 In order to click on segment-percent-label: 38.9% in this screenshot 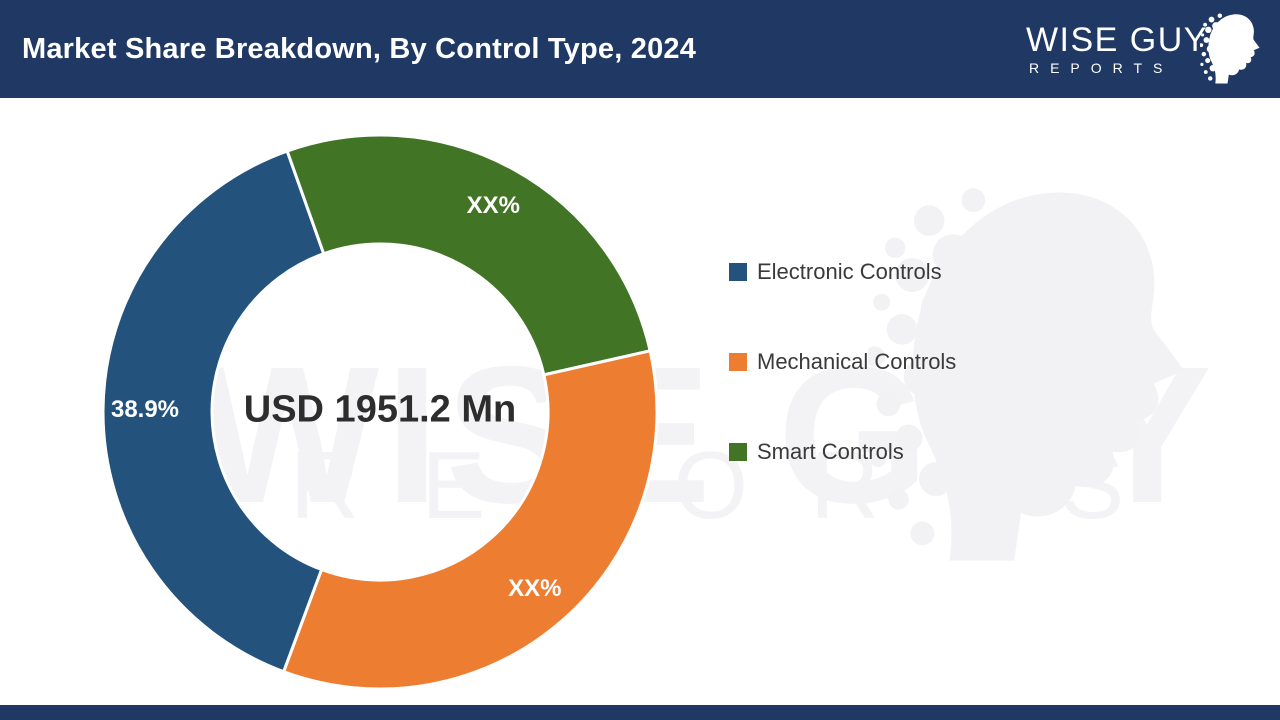, I will do `click(145, 410)`.